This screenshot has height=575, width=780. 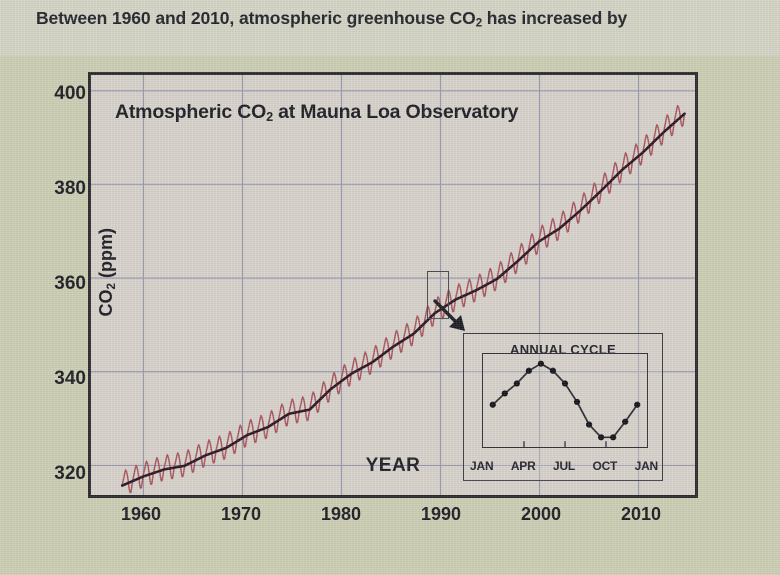 What do you see at coordinates (479, 23) in the screenshot?
I see `question-text-subscript: 2` at bounding box center [479, 23].